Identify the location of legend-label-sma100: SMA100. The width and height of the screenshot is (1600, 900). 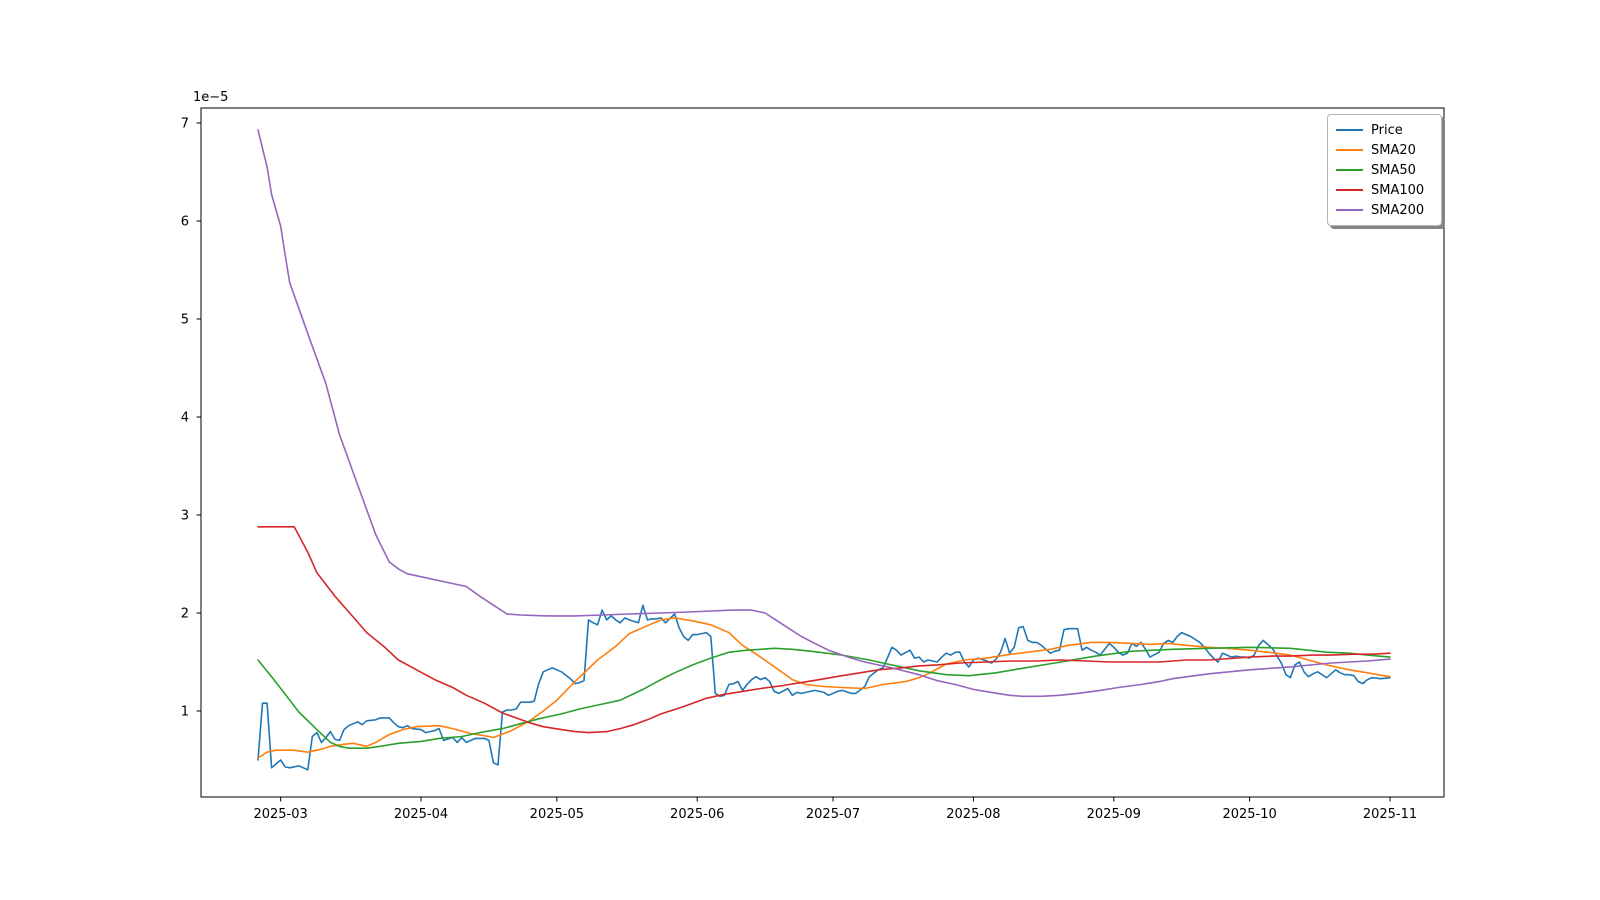
(1398, 190).